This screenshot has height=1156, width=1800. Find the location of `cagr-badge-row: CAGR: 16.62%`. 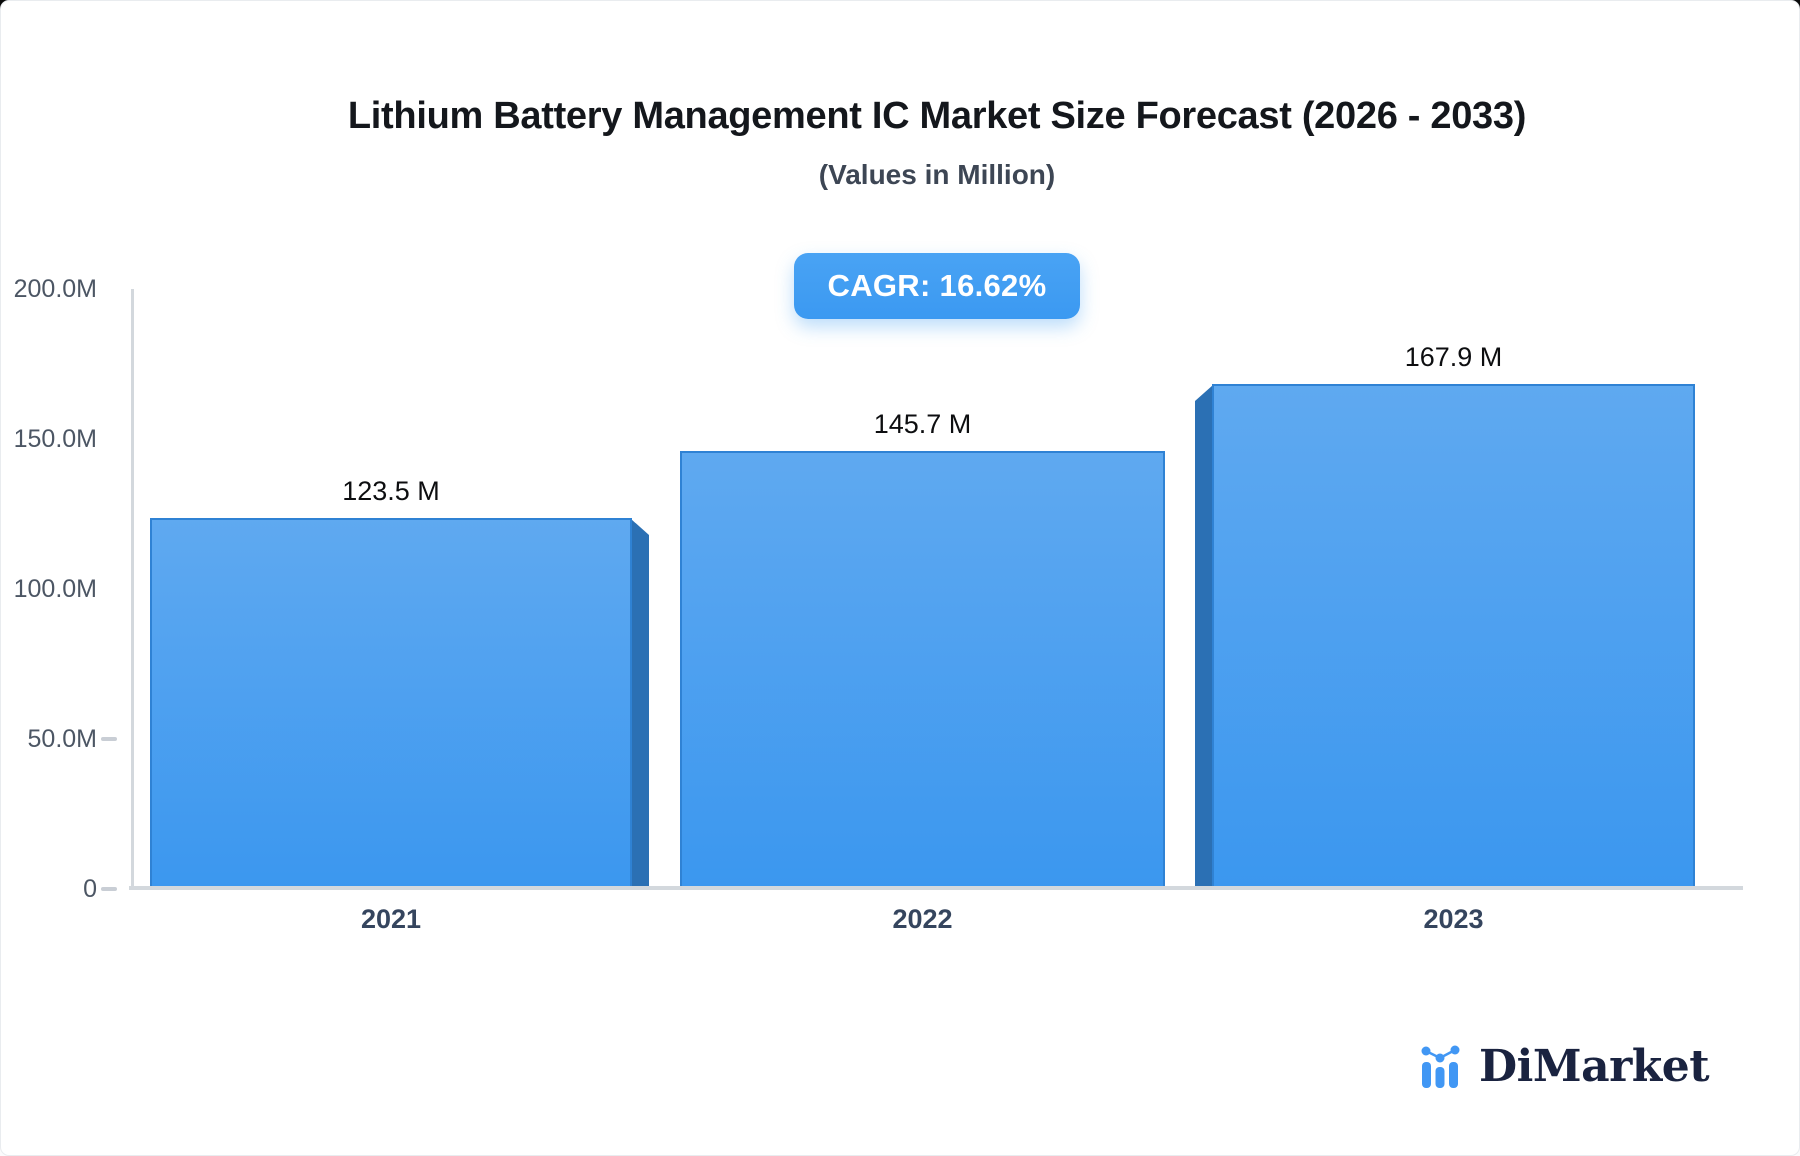

cagr-badge-row: CAGR: 16.62% is located at coordinates (933, 286).